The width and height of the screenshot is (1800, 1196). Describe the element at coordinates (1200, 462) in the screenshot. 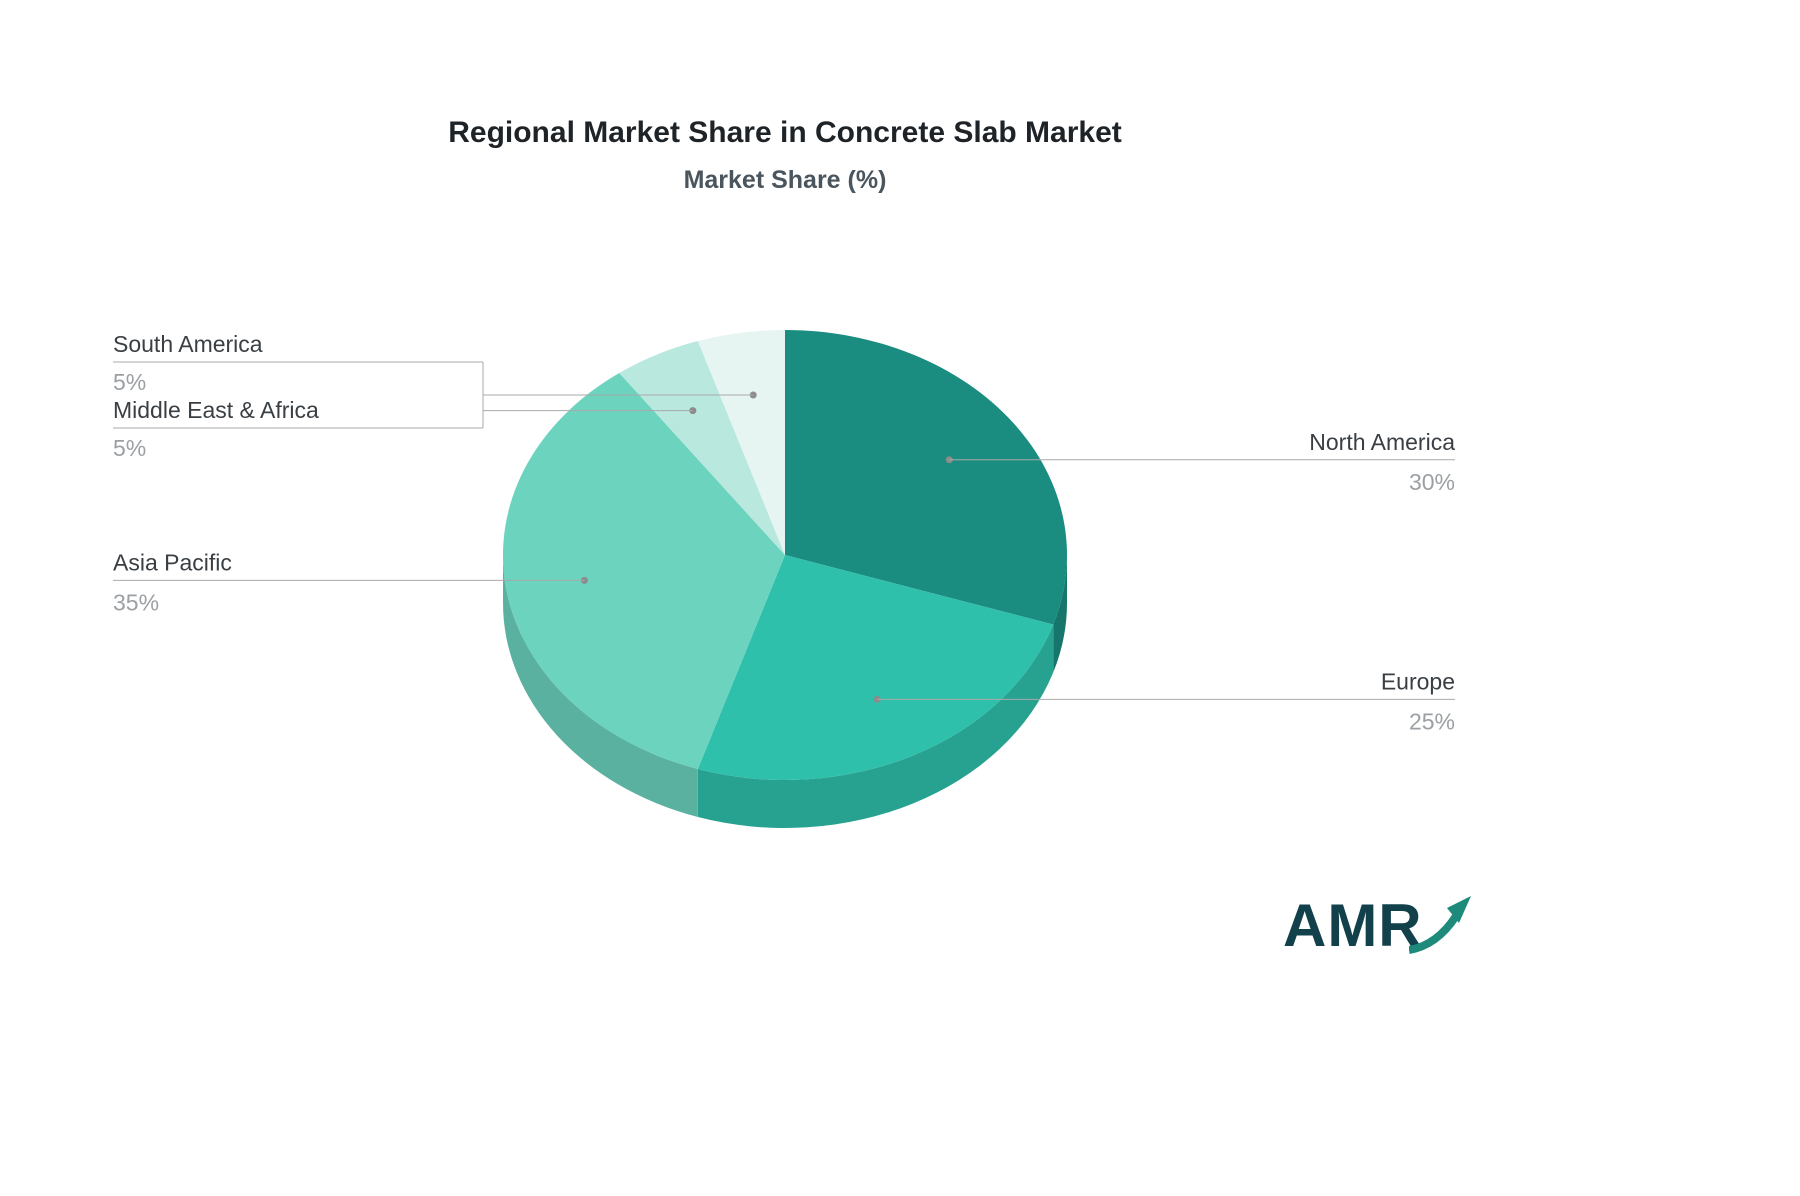

I see `label-group-north-america: North America 30%` at that location.